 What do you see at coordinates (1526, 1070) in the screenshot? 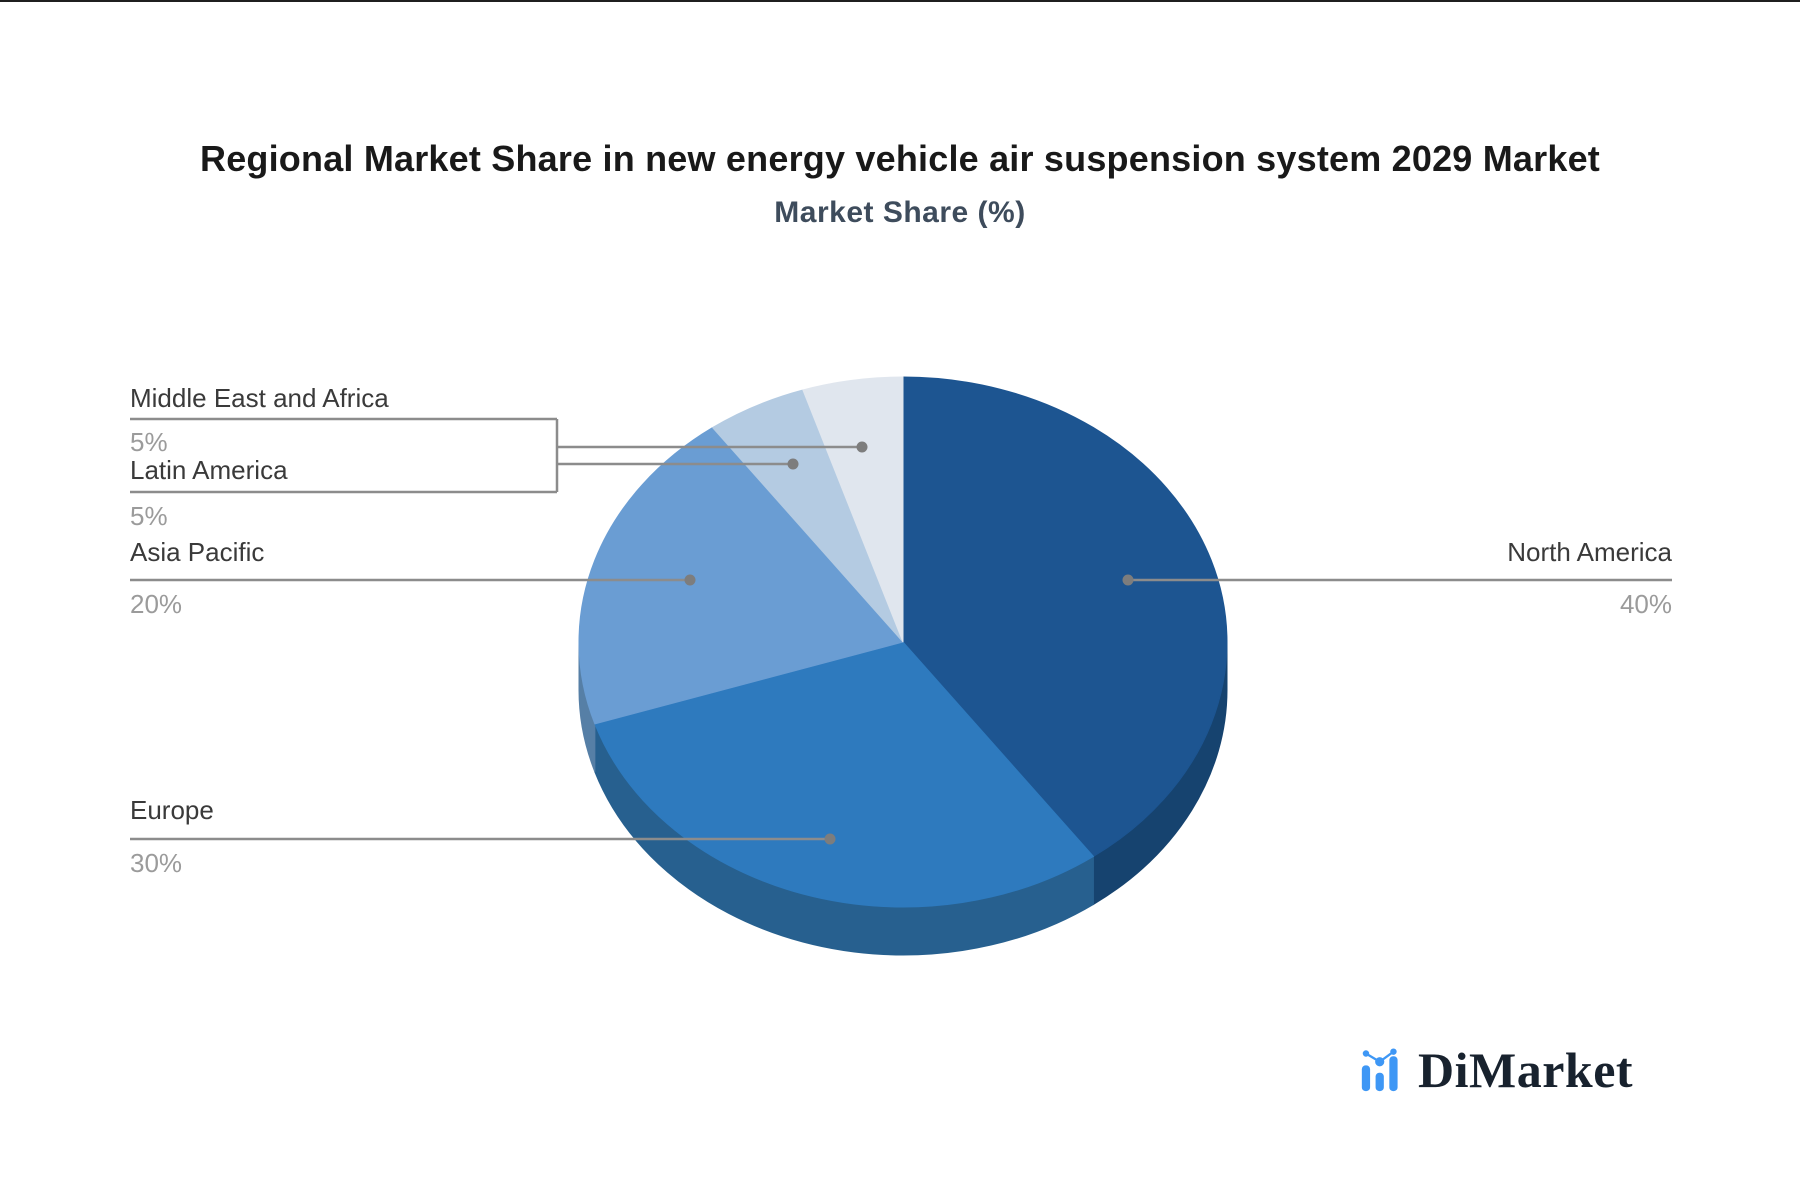
I see `dimarket-logo-text: DiMarket` at bounding box center [1526, 1070].